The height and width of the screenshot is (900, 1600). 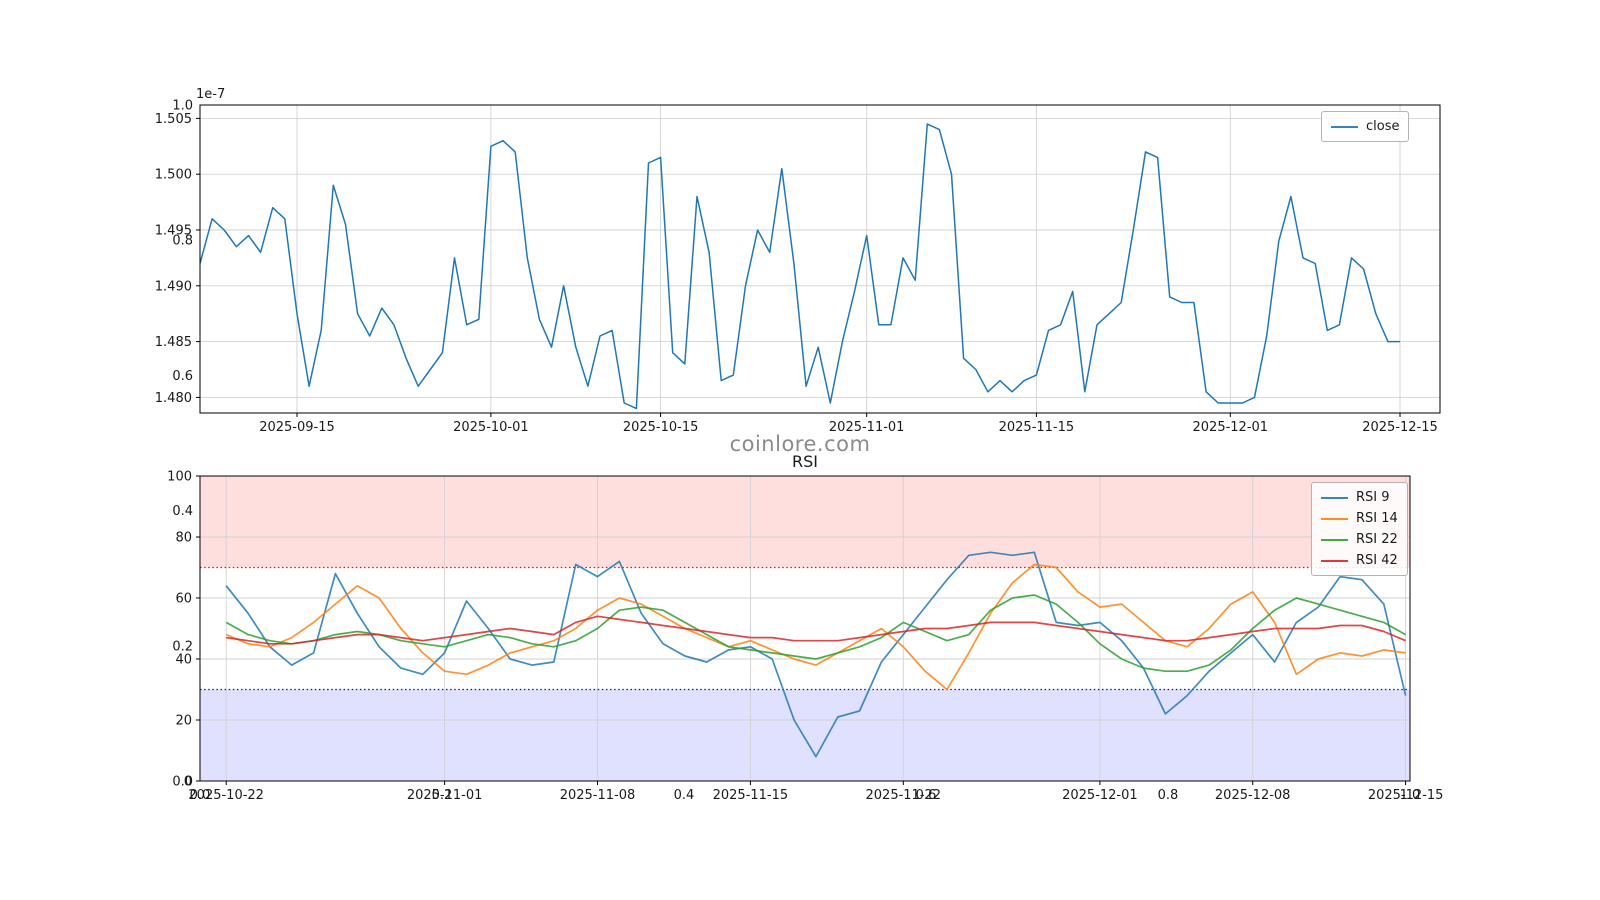 I want to click on legend-item-rsi-14: RSI 14, so click(x=1359, y=518).